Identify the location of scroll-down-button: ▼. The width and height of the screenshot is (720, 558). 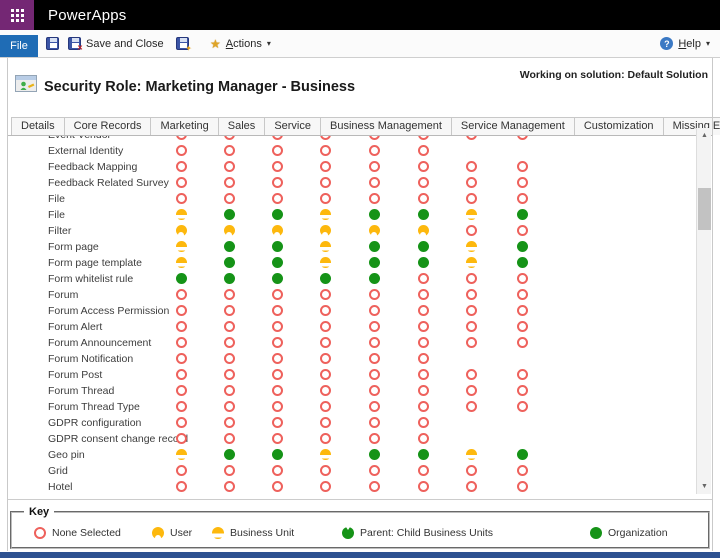
(704, 486).